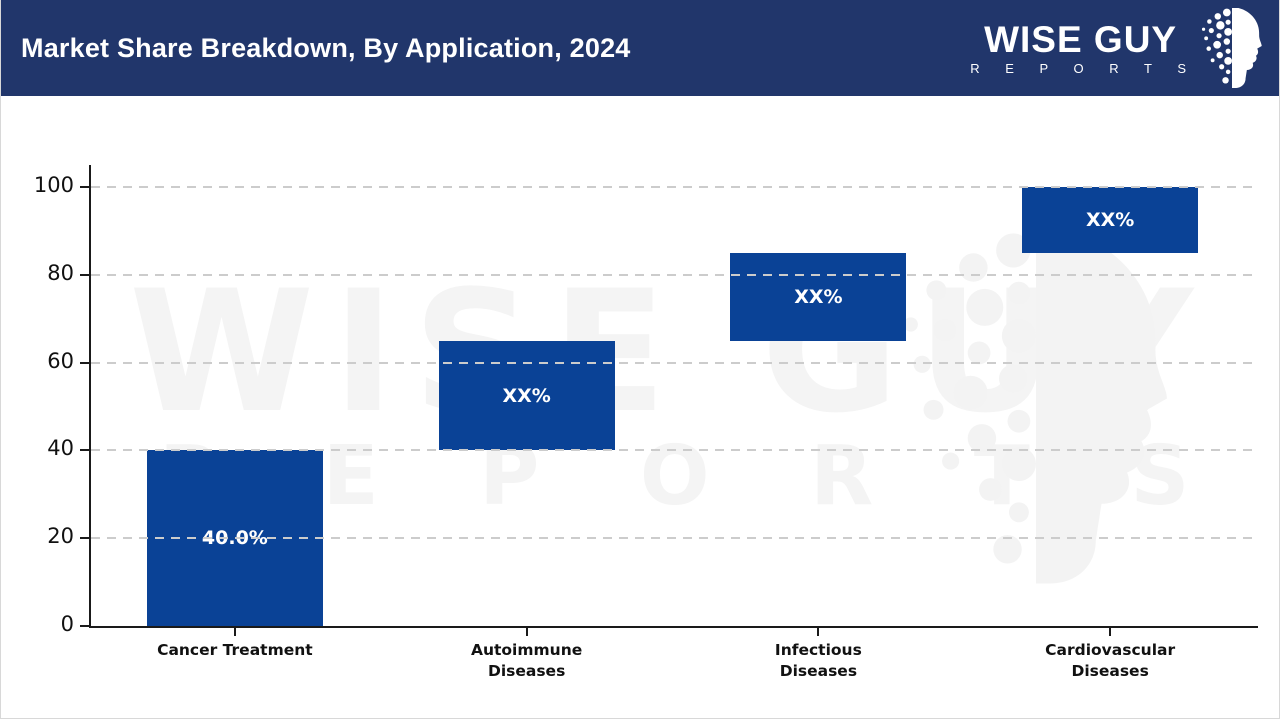 Image resolution: width=1280 pixels, height=720 pixels. Describe the element at coordinates (53, 185) in the screenshot. I see `y-tick-label-100: 100` at that location.